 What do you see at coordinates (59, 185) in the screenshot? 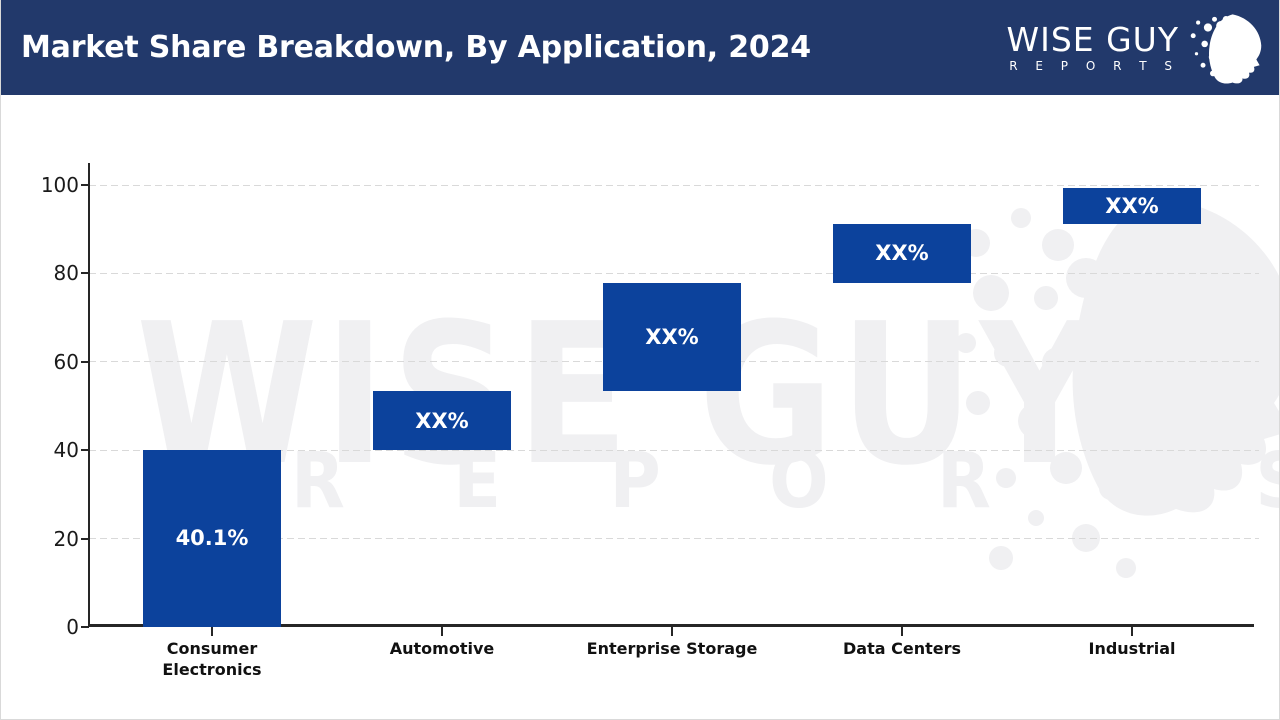
I see `y-tick-label: 100` at bounding box center [59, 185].